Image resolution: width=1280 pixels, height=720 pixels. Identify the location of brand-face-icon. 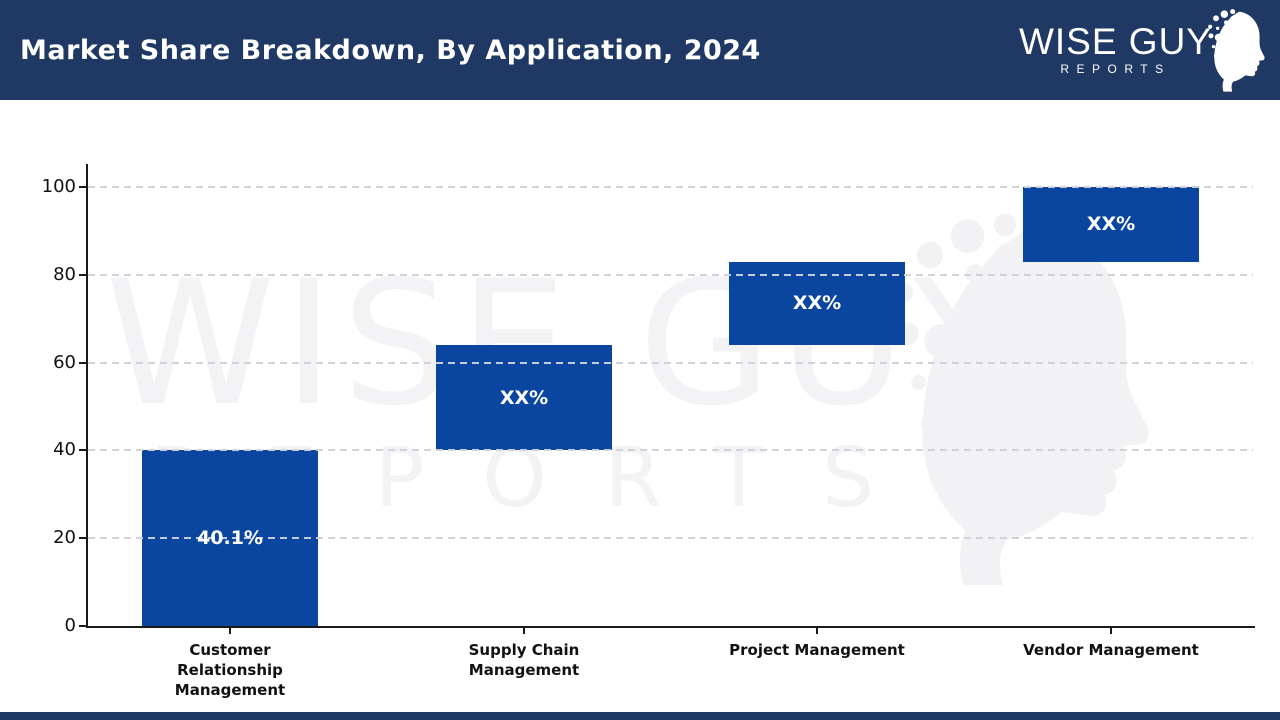
(1236, 50).